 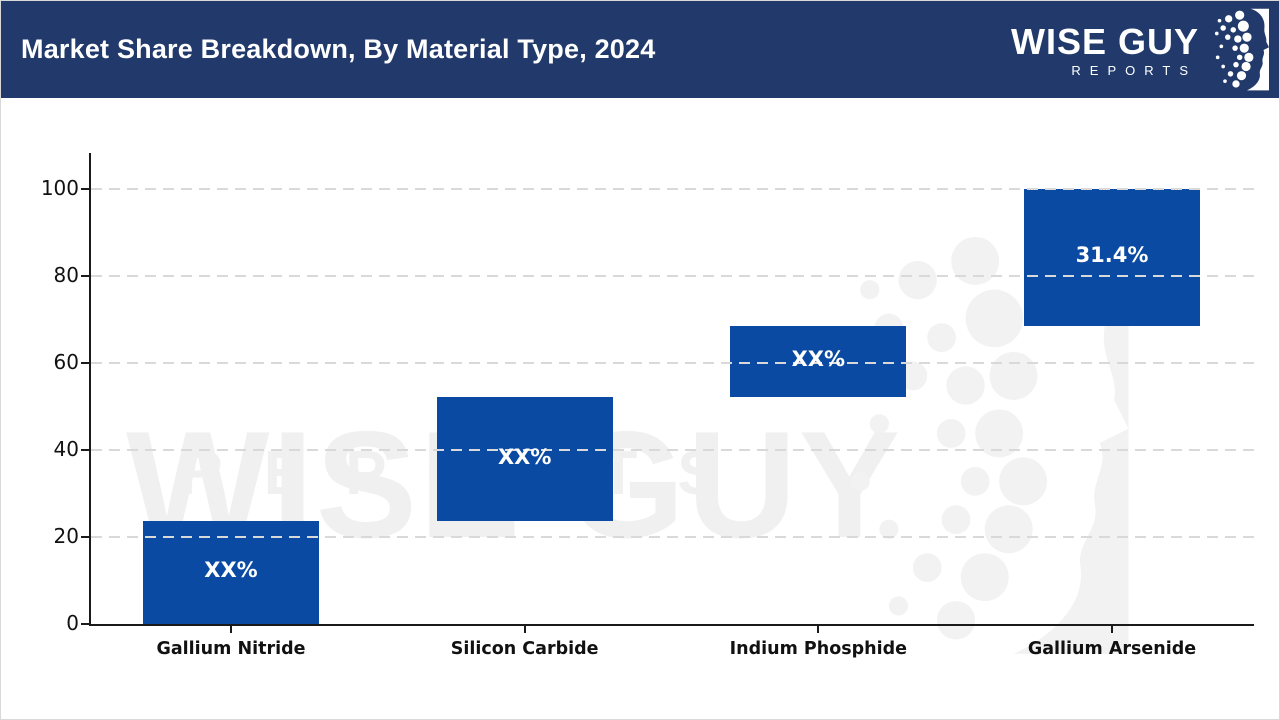 I want to click on x-category-label: Indium Phosphide, so click(x=818, y=649).